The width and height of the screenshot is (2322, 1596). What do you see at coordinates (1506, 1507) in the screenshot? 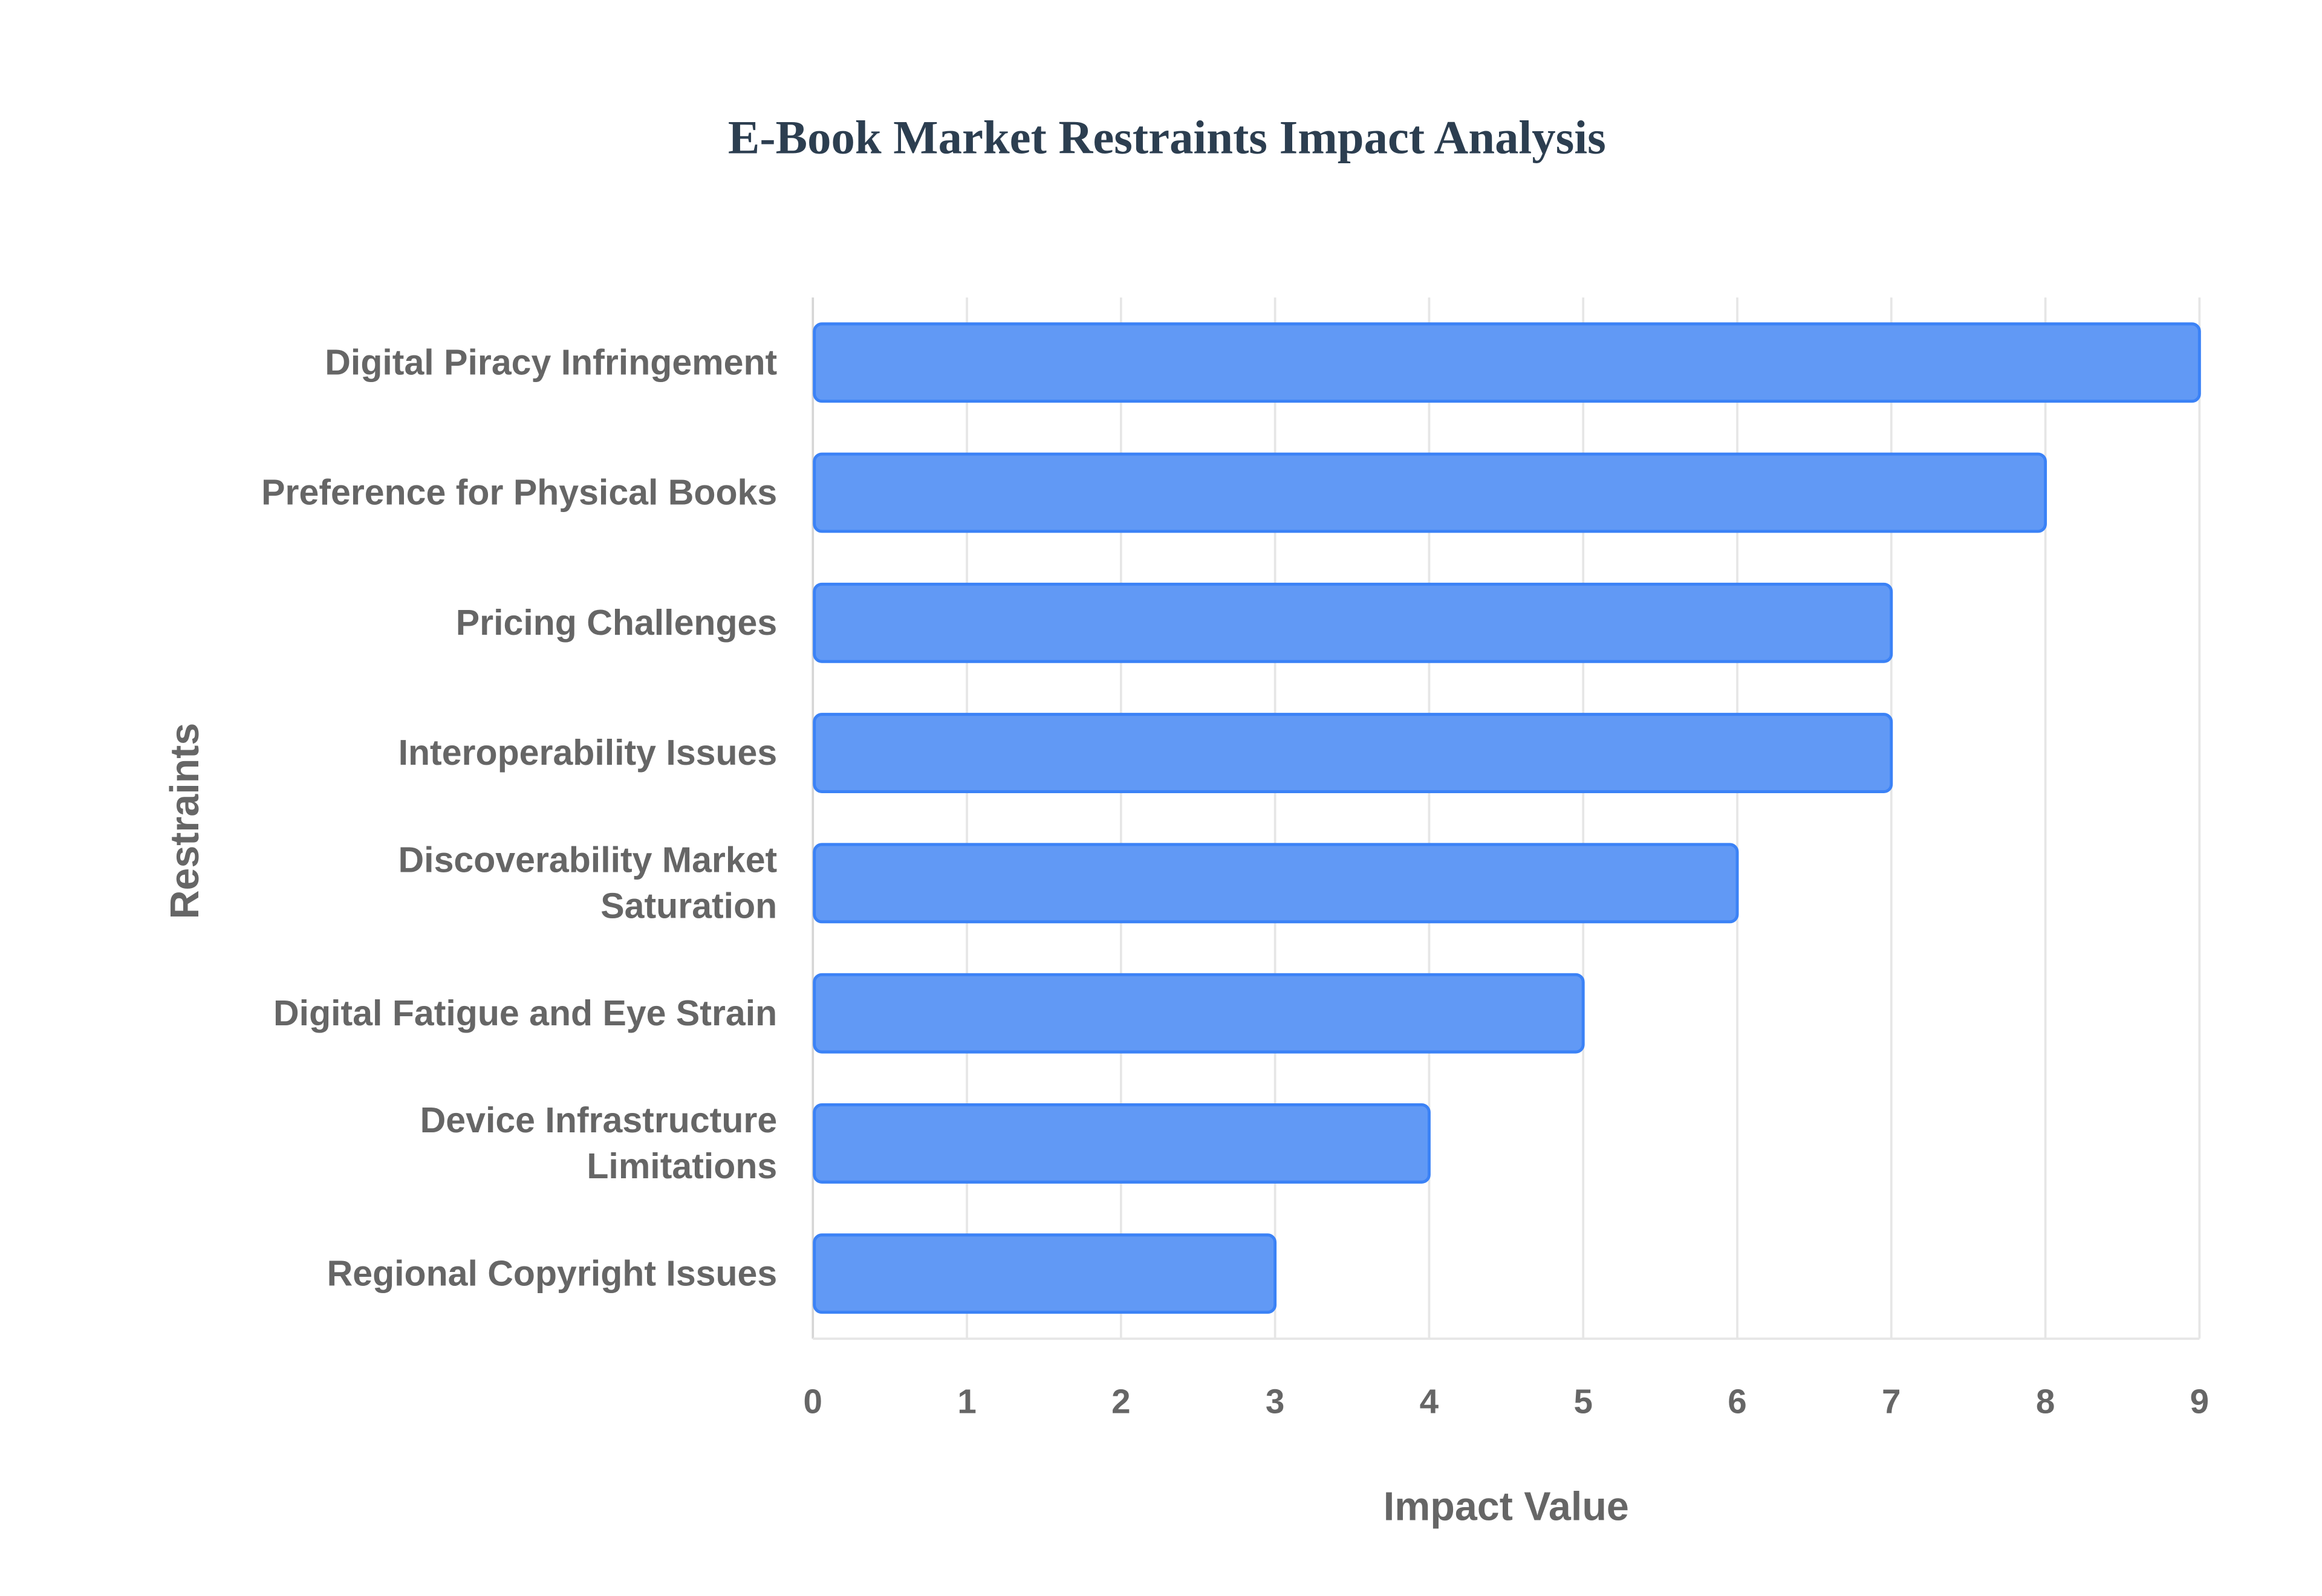
I see `x-axis-label: Impact Value` at bounding box center [1506, 1507].